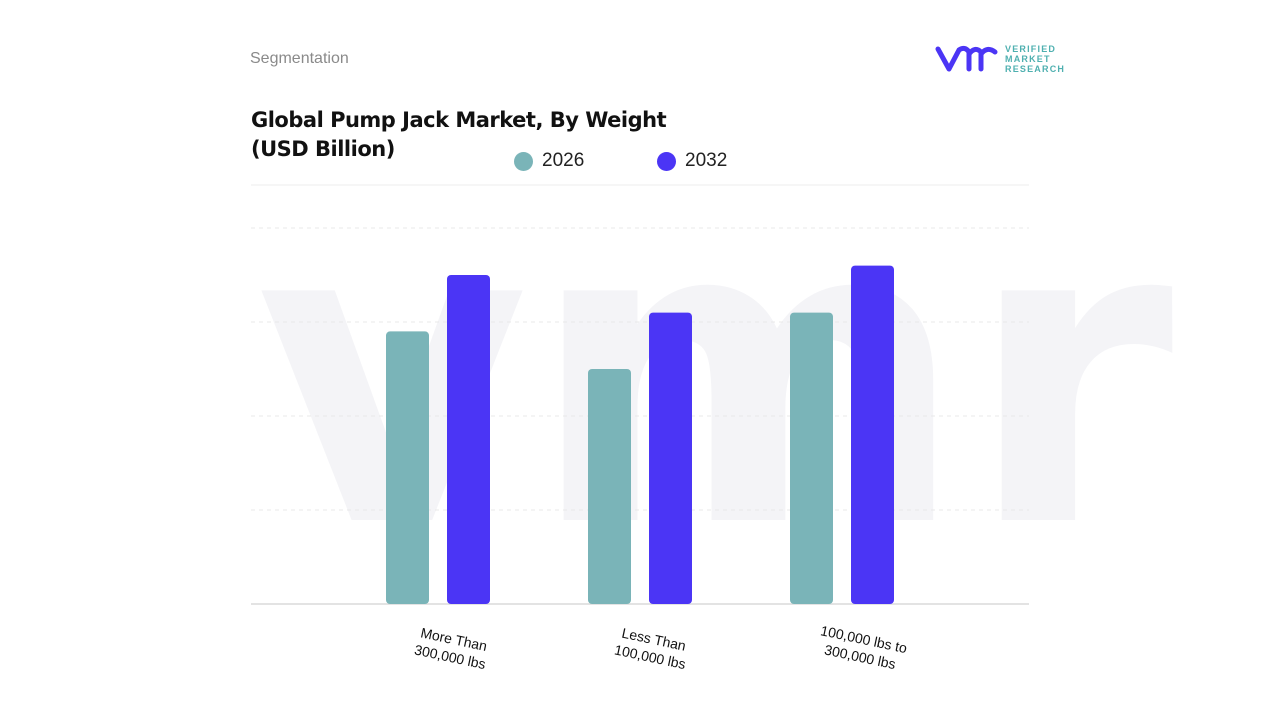 The width and height of the screenshot is (1280, 720). What do you see at coordinates (1000, 59) in the screenshot?
I see `vmr-logo: VERIFIED MARKET RESEARCH` at bounding box center [1000, 59].